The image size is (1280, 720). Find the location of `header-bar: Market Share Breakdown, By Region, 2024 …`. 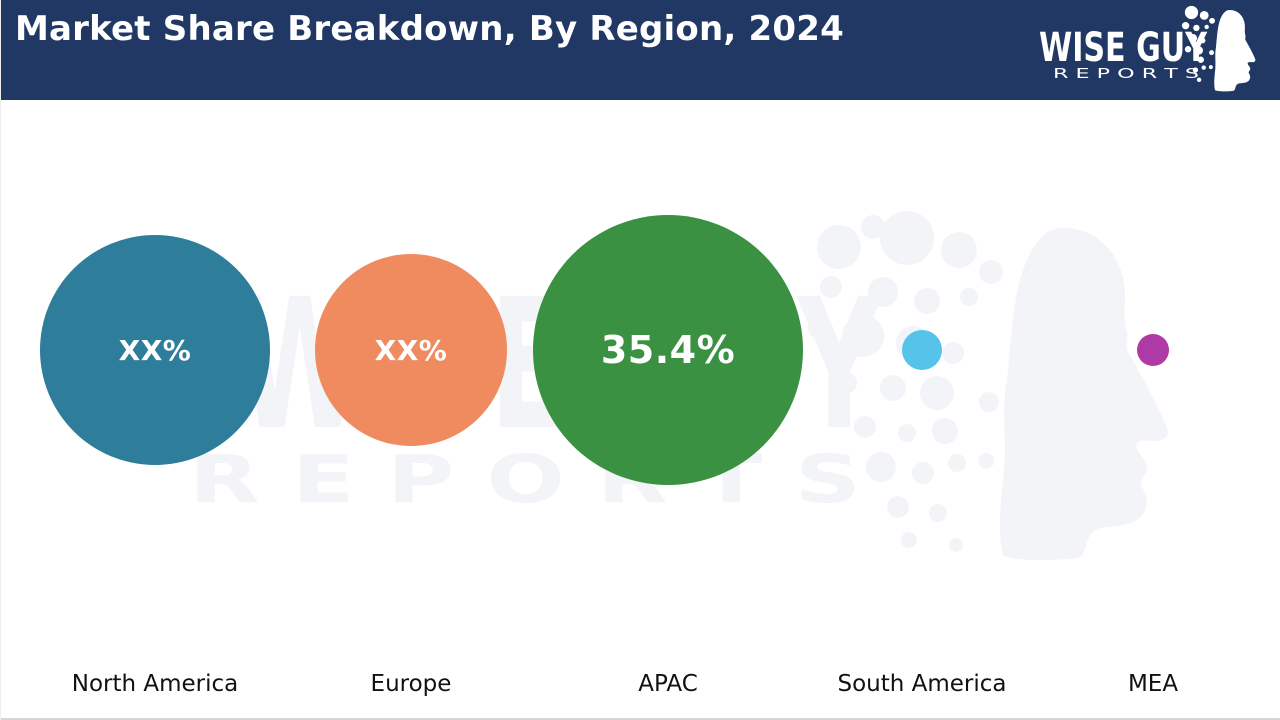

header-bar: Market Share Breakdown, By Region, 2024 … is located at coordinates (640, 50).